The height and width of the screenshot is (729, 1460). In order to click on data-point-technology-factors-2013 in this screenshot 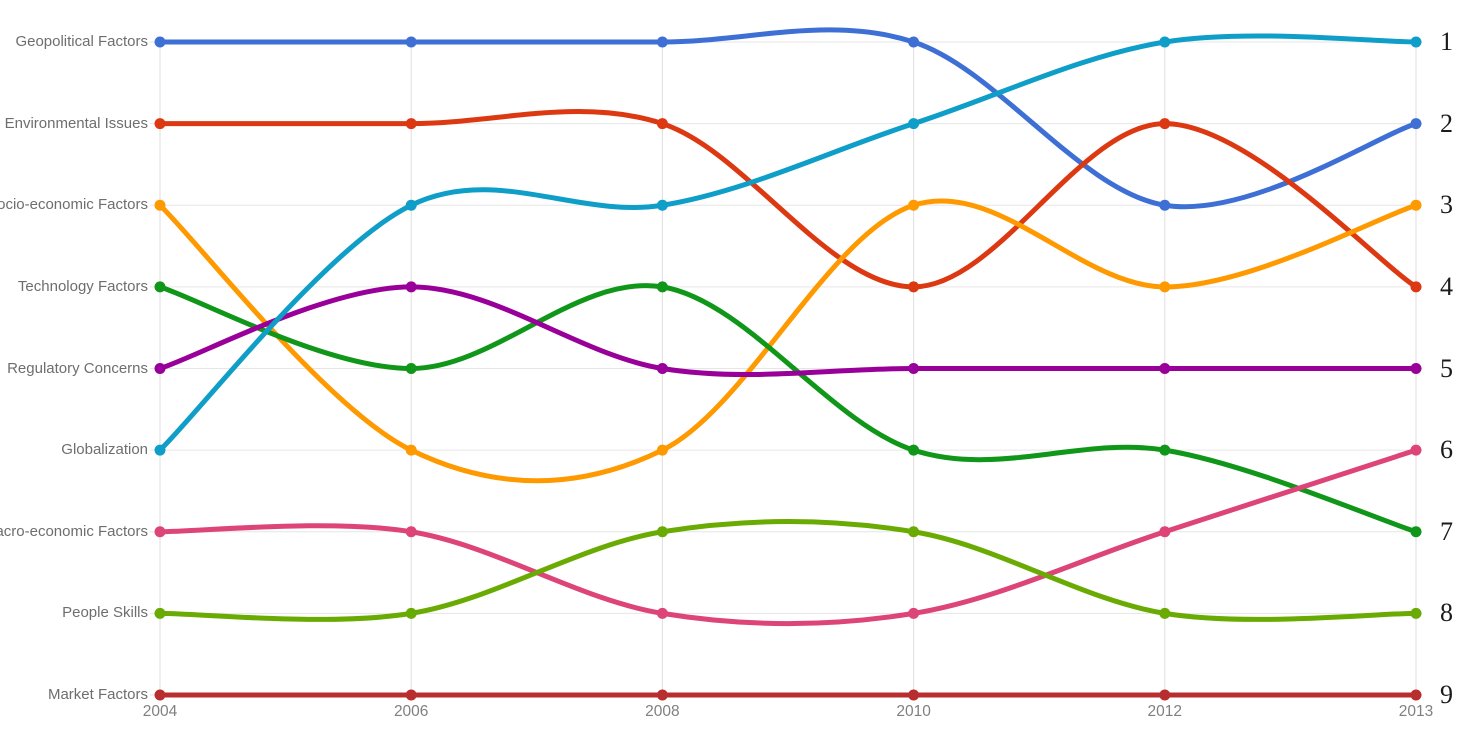, I will do `click(1416, 532)`.